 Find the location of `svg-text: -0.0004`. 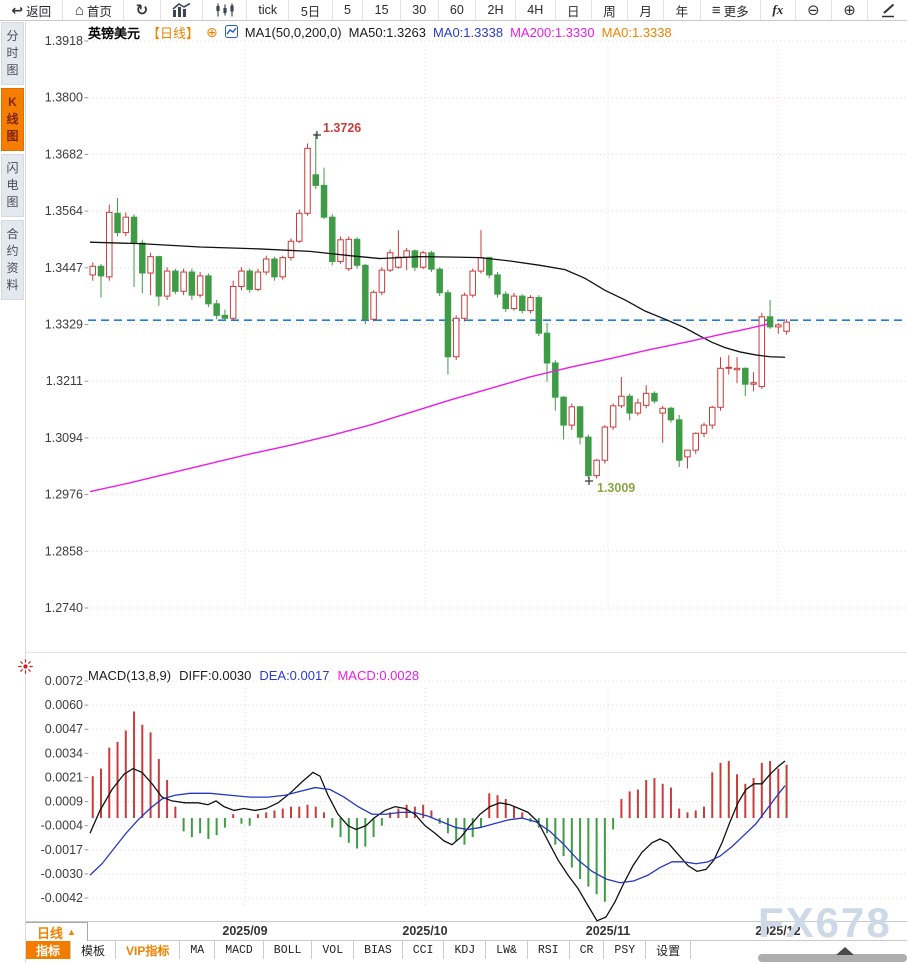

svg-text: -0.0004 is located at coordinates (62, 826).